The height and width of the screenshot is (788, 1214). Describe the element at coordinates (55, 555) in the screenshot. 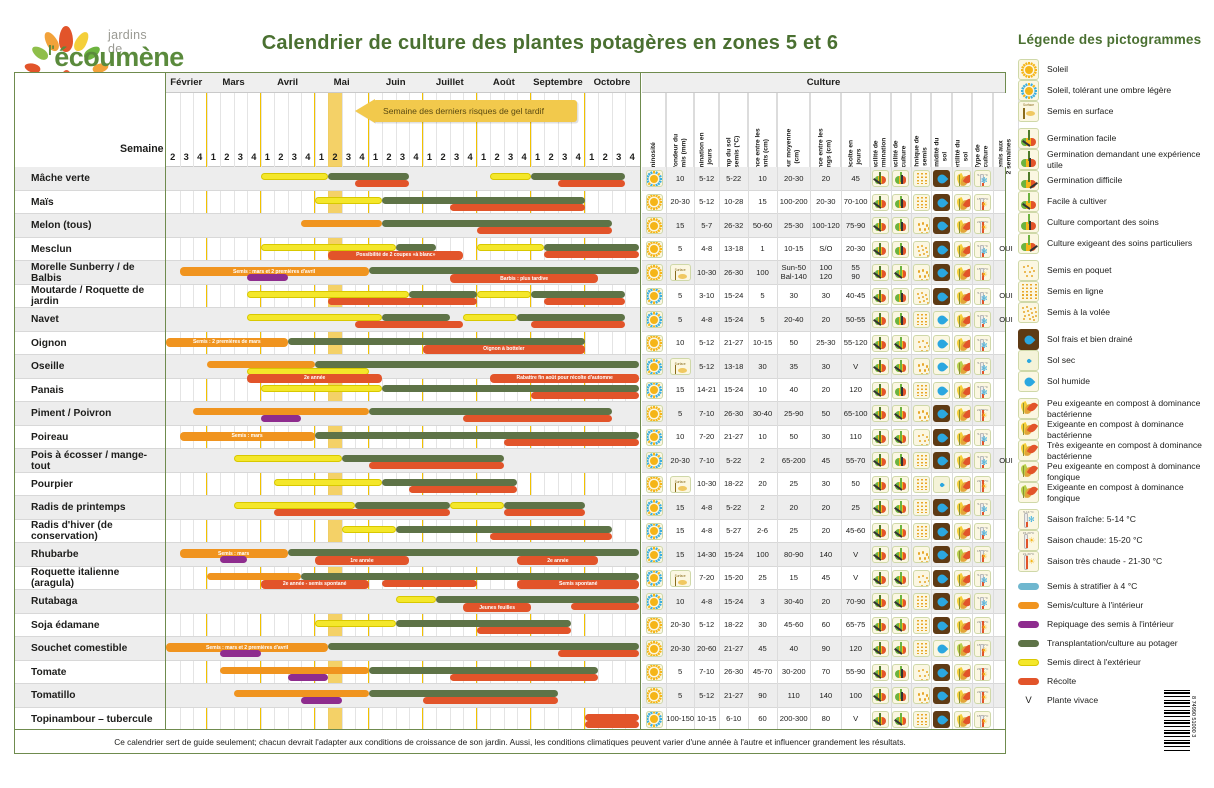

I see `plant-name-cell: Rhubarbe` at that location.